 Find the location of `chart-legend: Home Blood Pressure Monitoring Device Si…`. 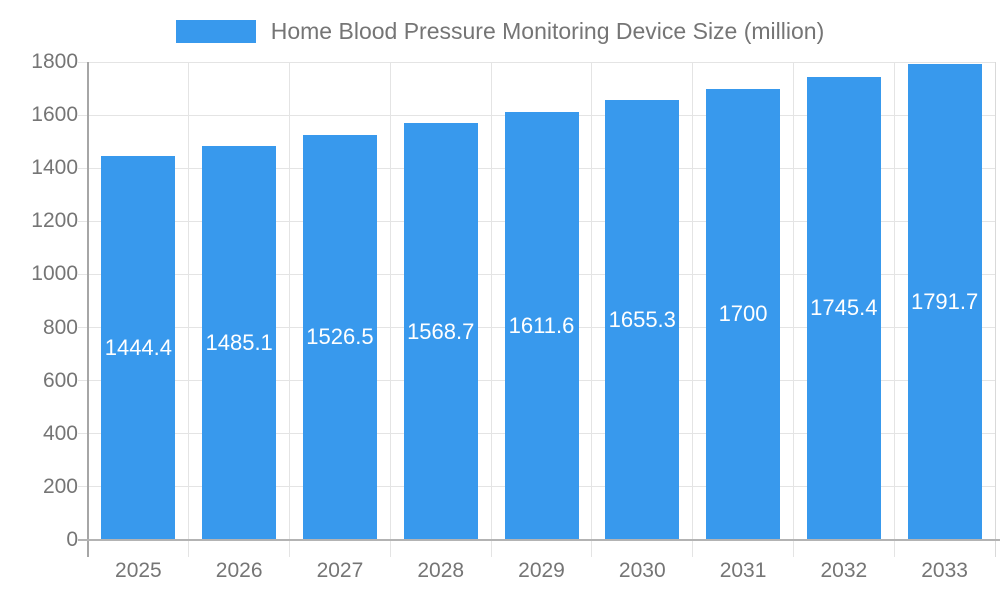

chart-legend: Home Blood Pressure Monitoring Device Si… is located at coordinates (500, 31).